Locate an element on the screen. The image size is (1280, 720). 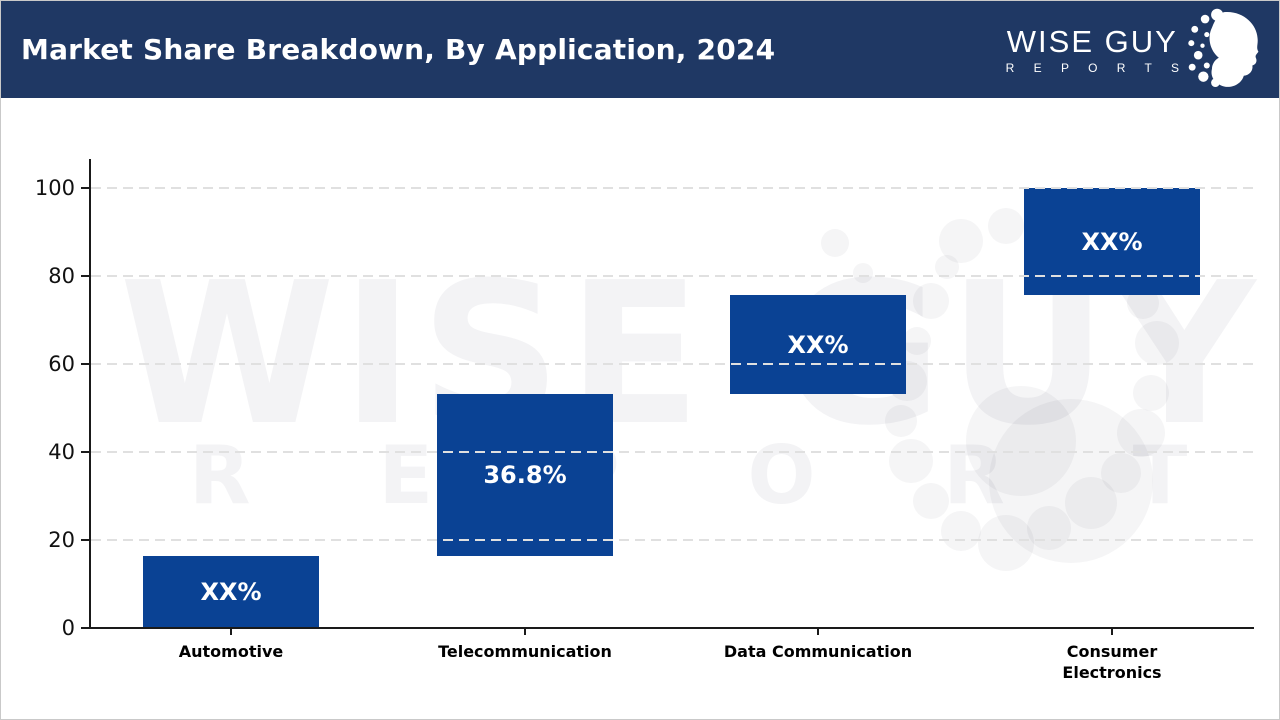
watermark-text-2: R E P O R T S is located at coordinates (734, 475).